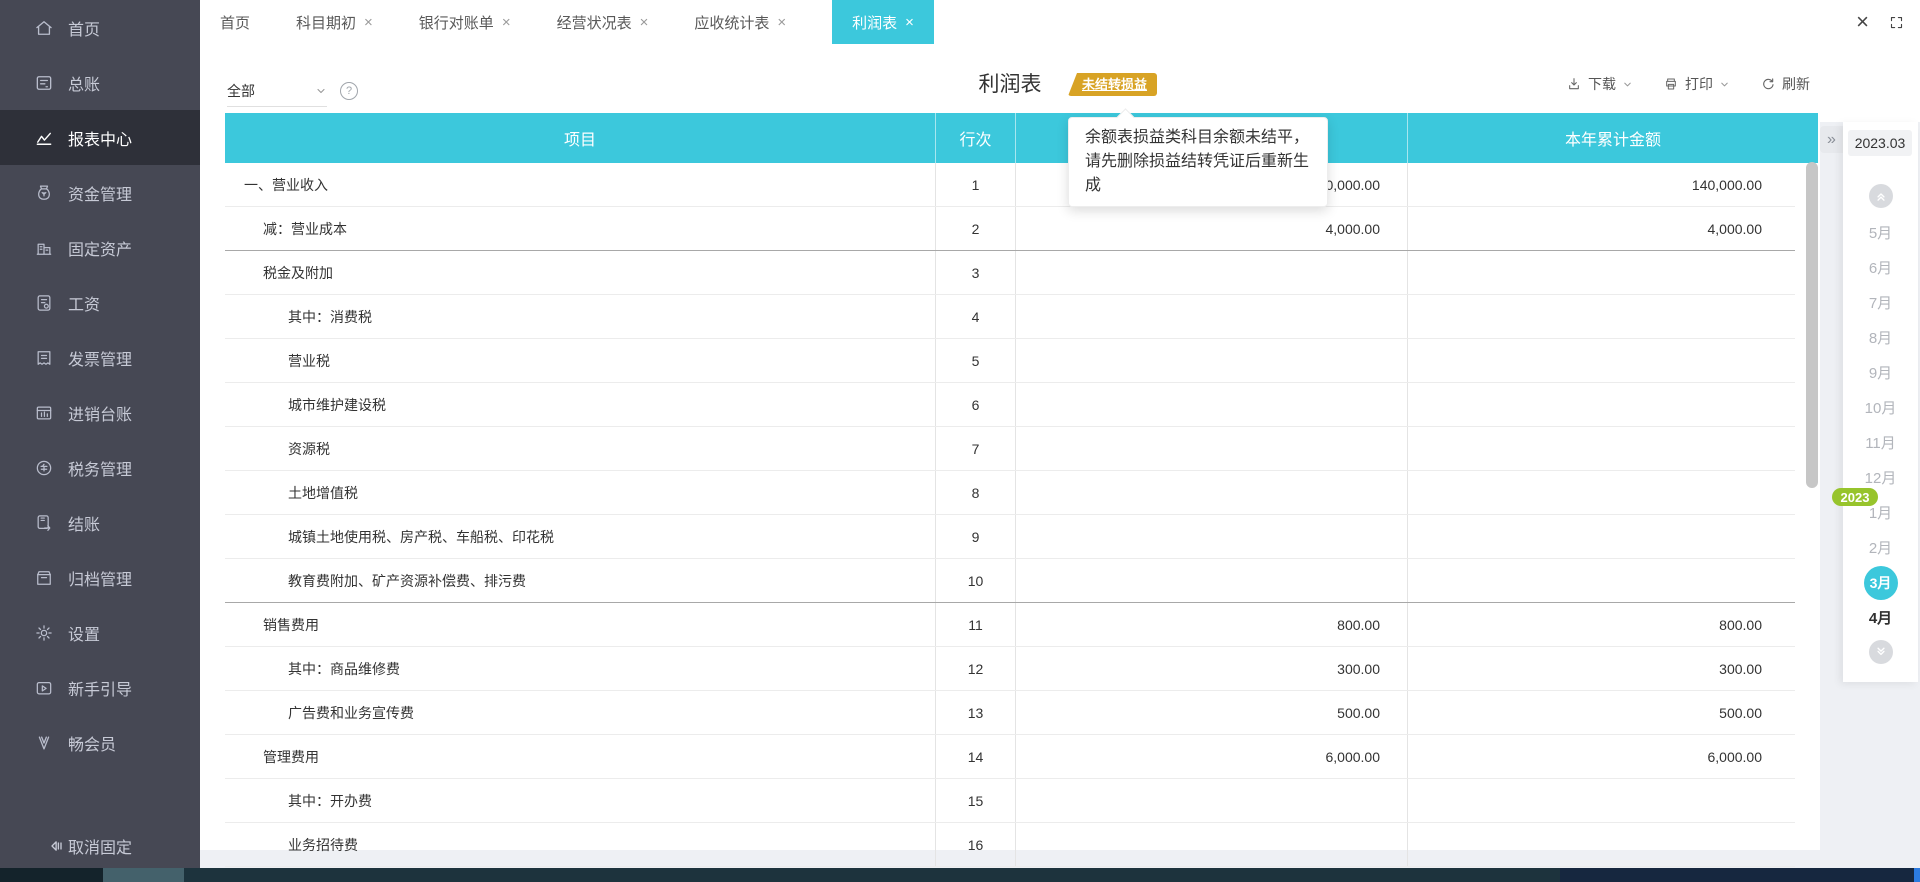  I want to click on month-label: 12月, so click(1880, 478).